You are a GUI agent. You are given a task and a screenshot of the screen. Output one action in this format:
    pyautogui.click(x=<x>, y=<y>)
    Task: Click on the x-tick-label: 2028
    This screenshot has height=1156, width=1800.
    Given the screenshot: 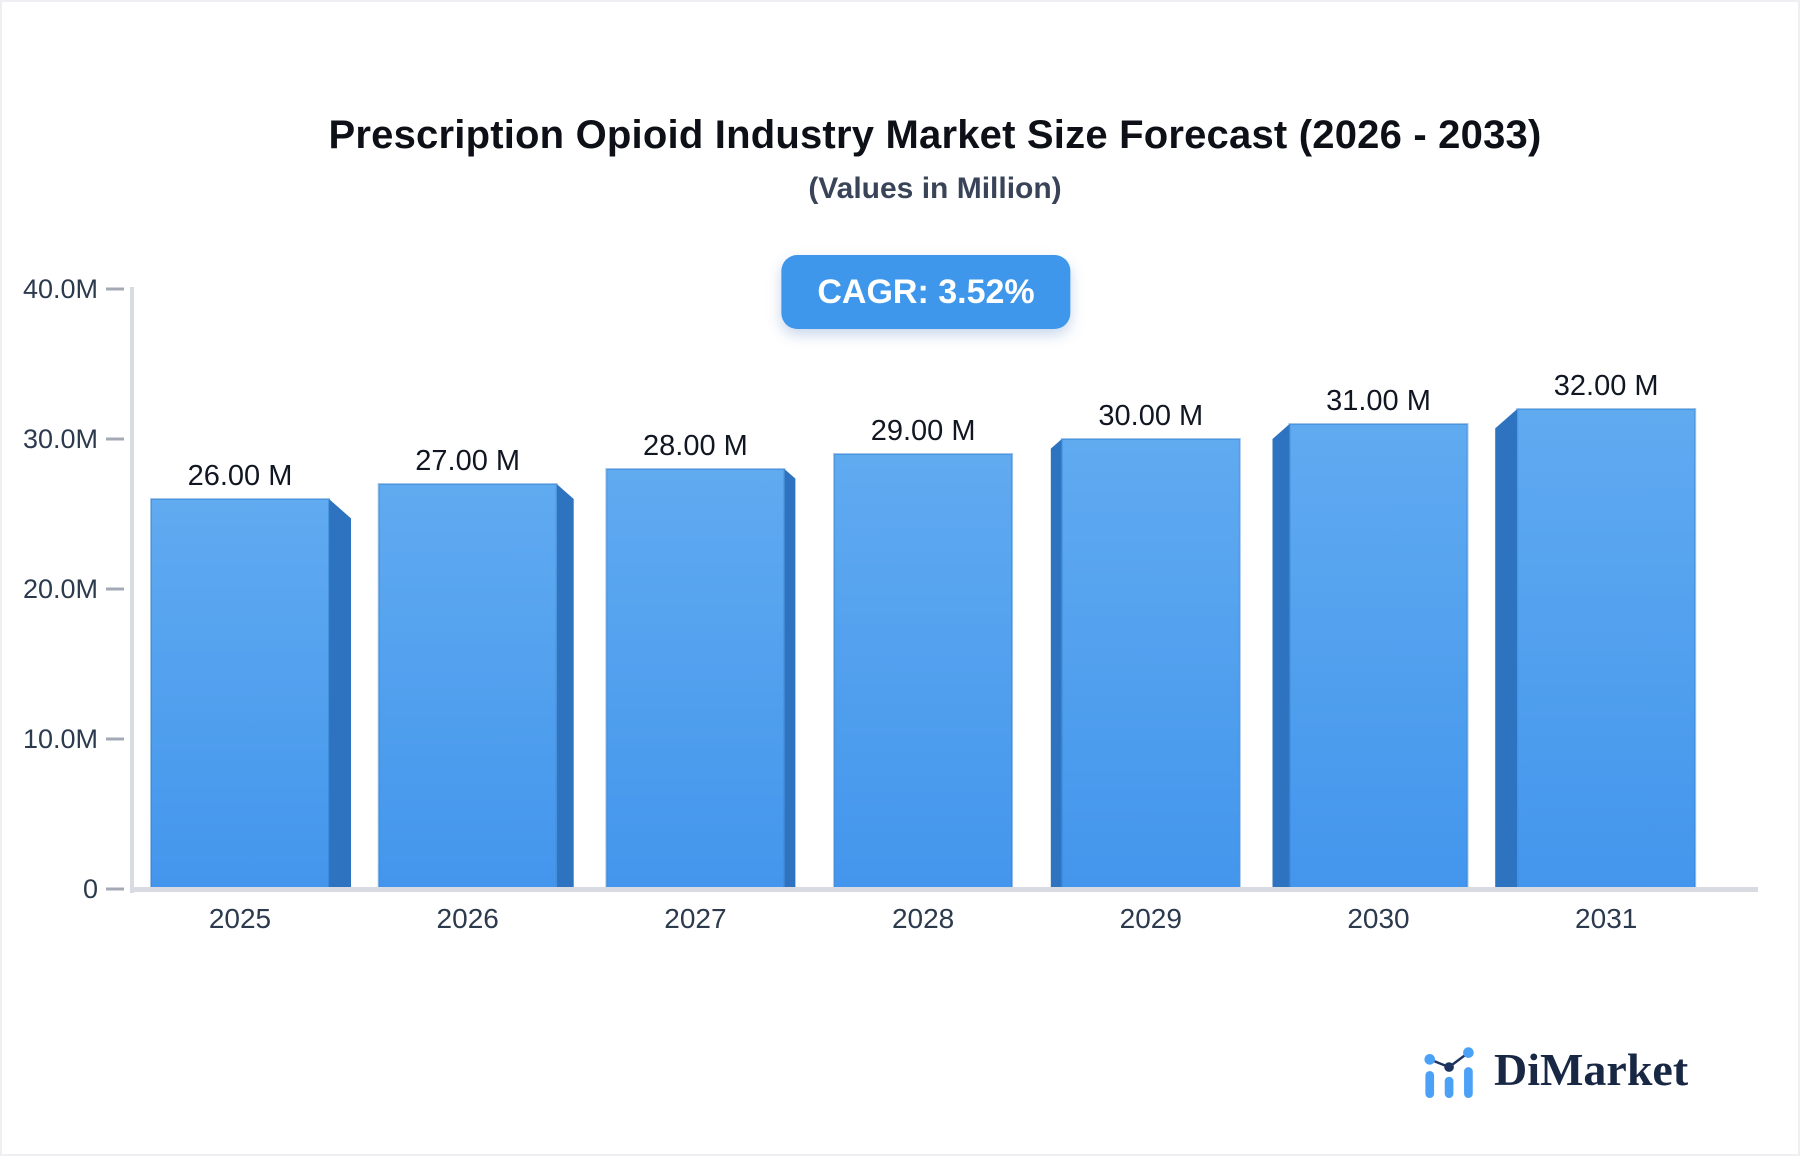 What is the action you would take?
    pyautogui.click(x=923, y=918)
    